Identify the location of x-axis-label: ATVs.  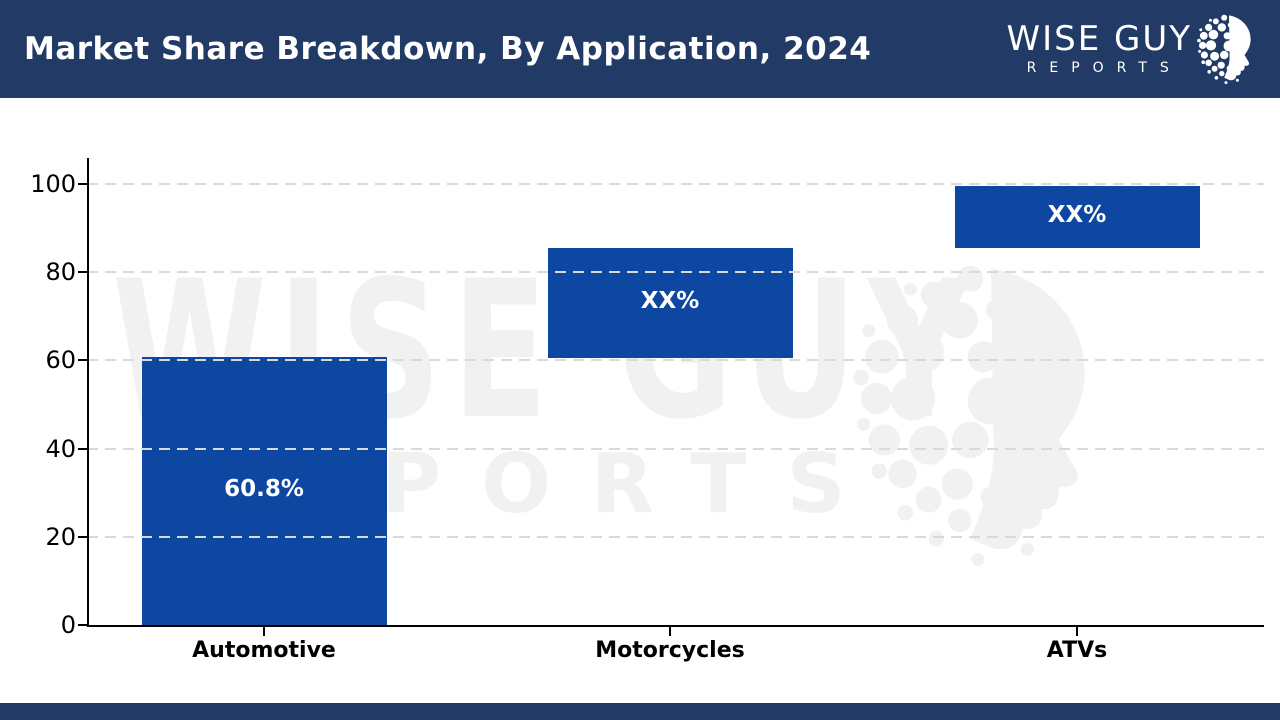
(1077, 650).